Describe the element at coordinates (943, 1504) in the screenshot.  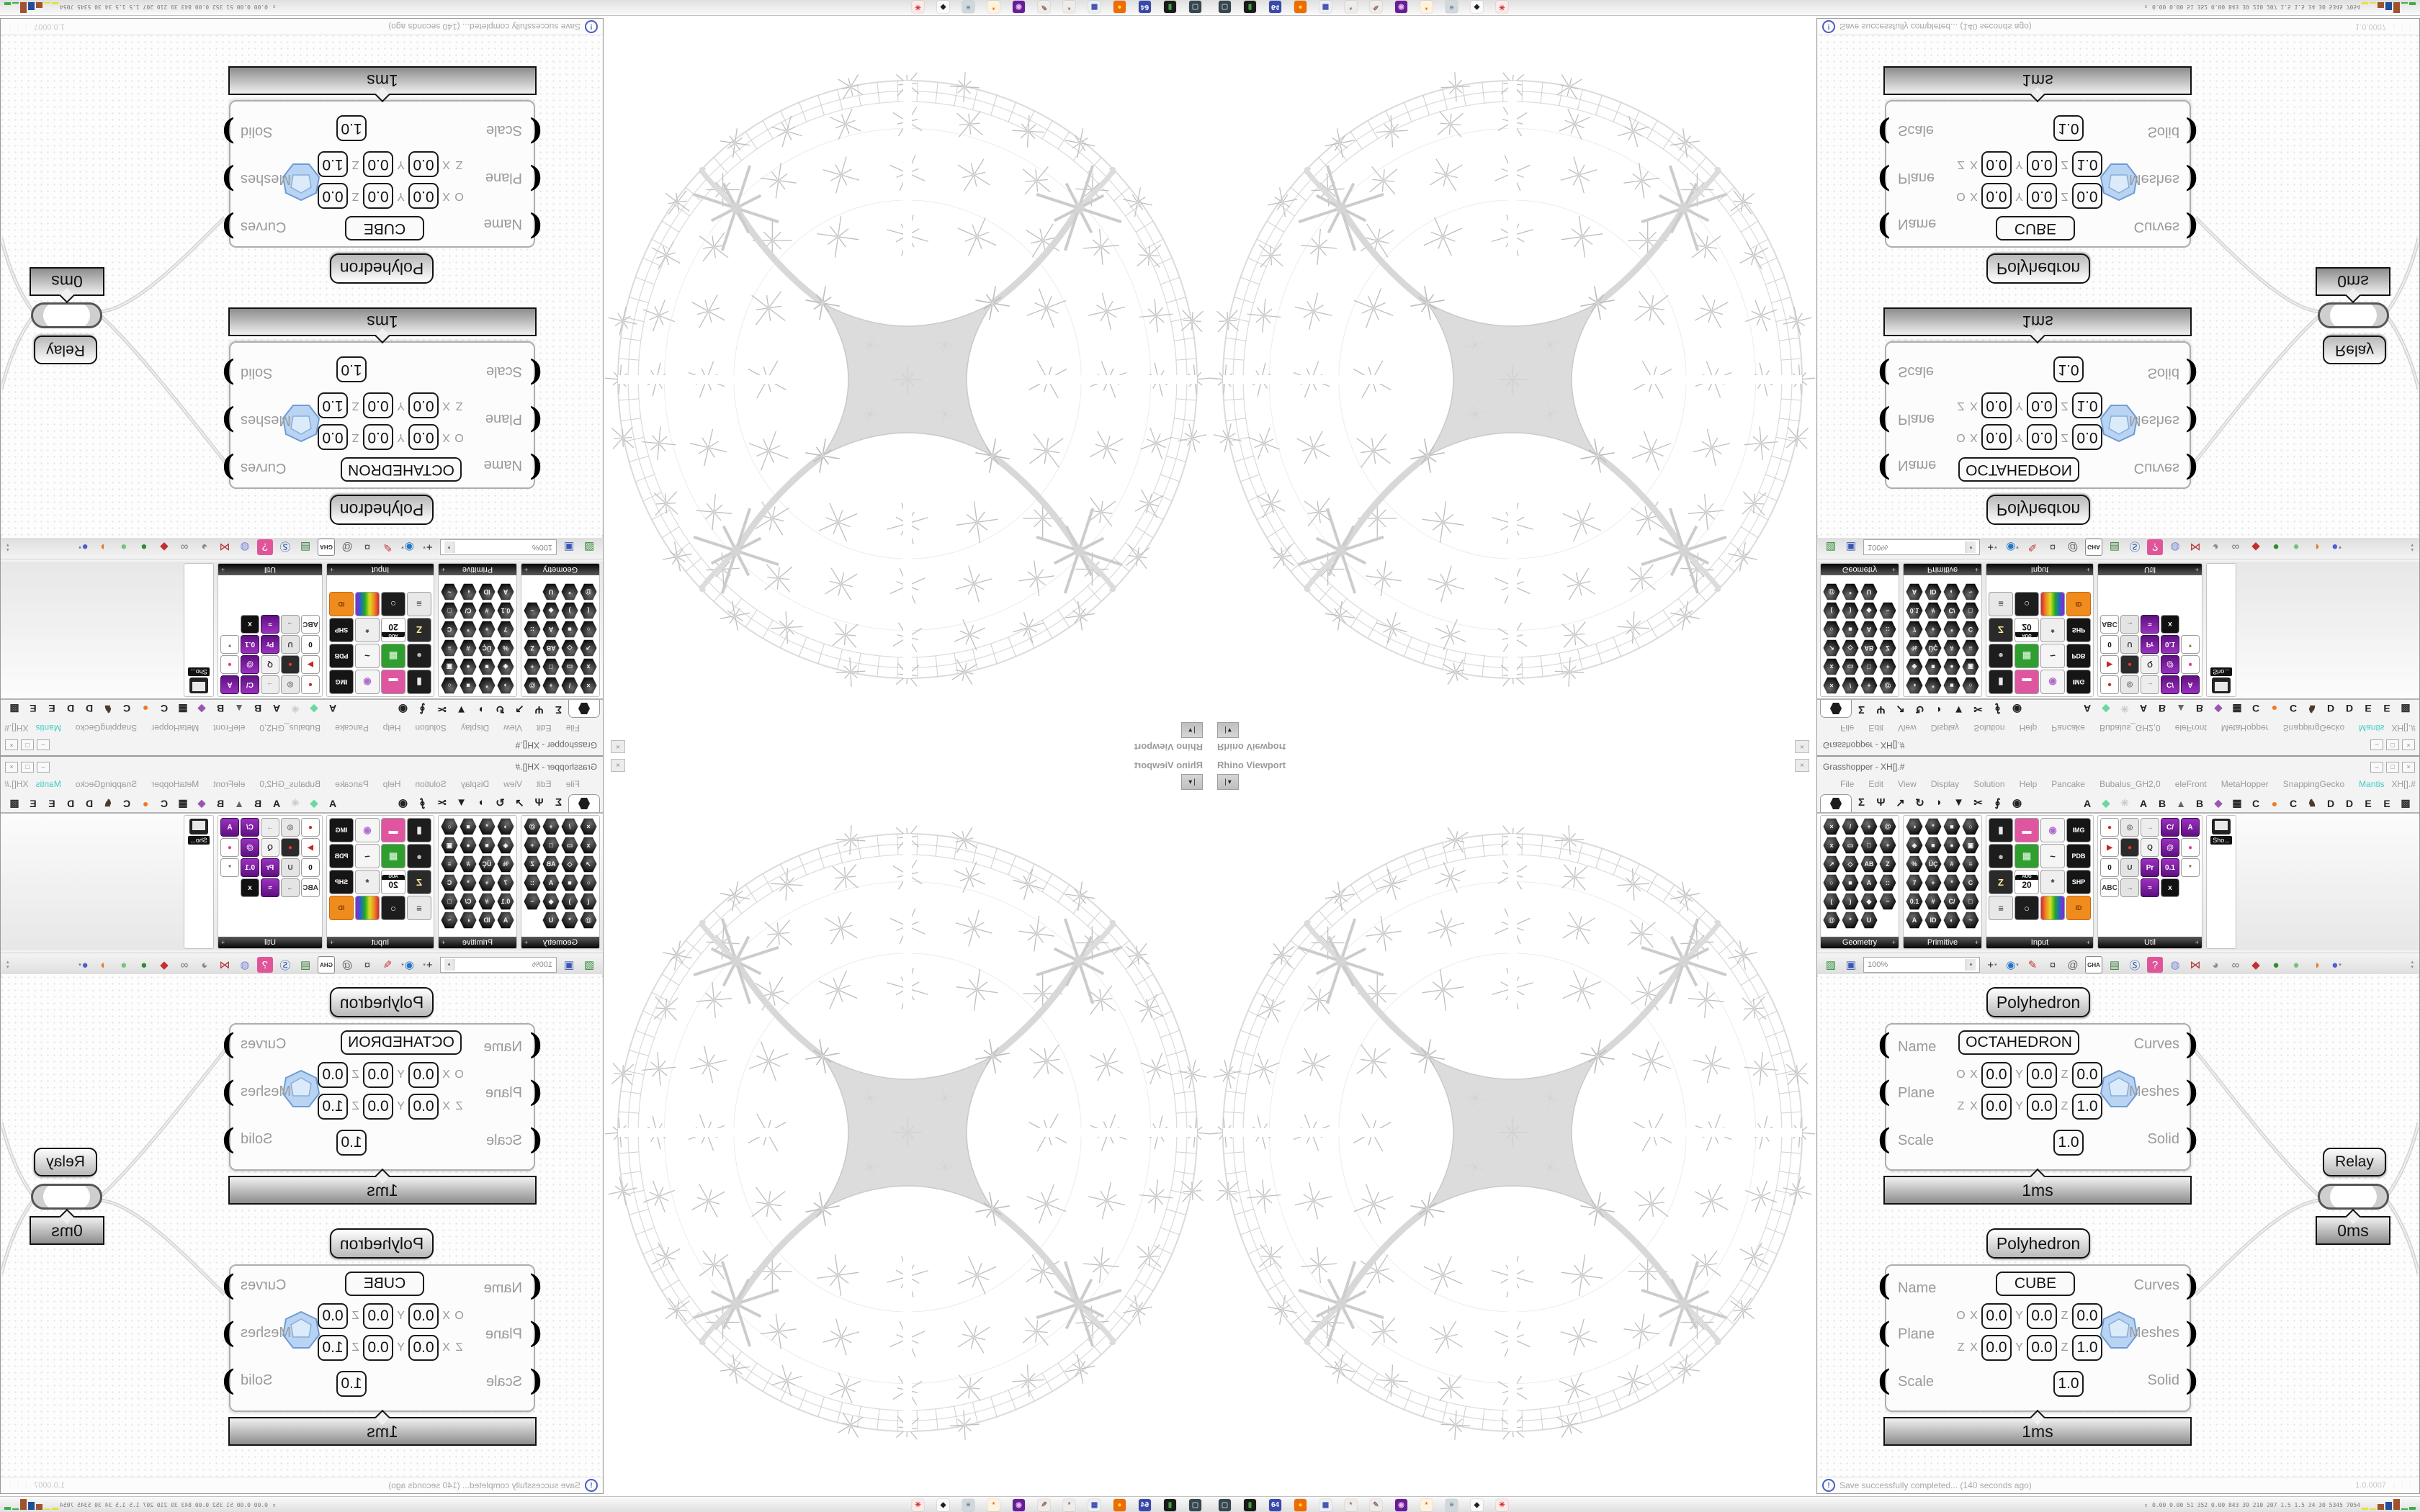
I see `inkscape-icon: ◆` at that location.